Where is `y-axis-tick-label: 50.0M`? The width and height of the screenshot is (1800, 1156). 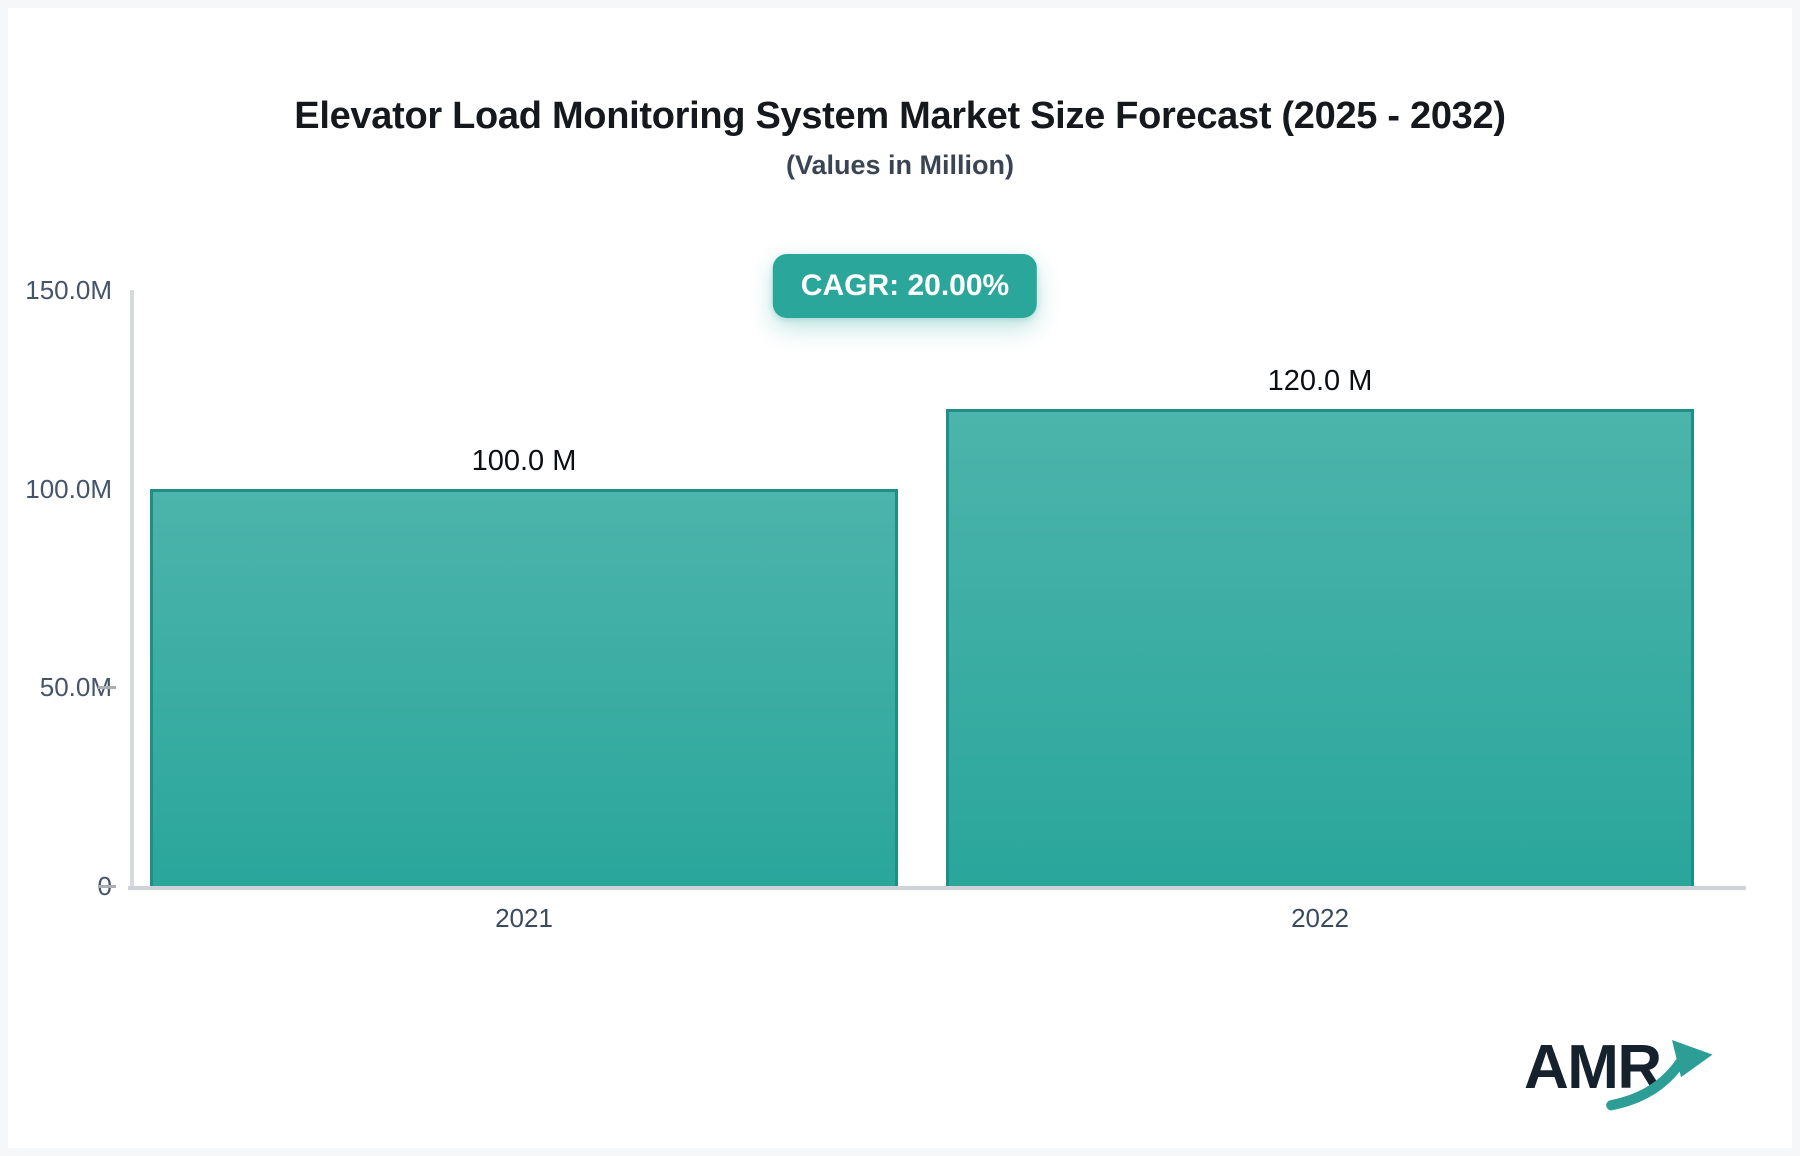 y-axis-tick-label: 50.0M is located at coordinates (75, 687).